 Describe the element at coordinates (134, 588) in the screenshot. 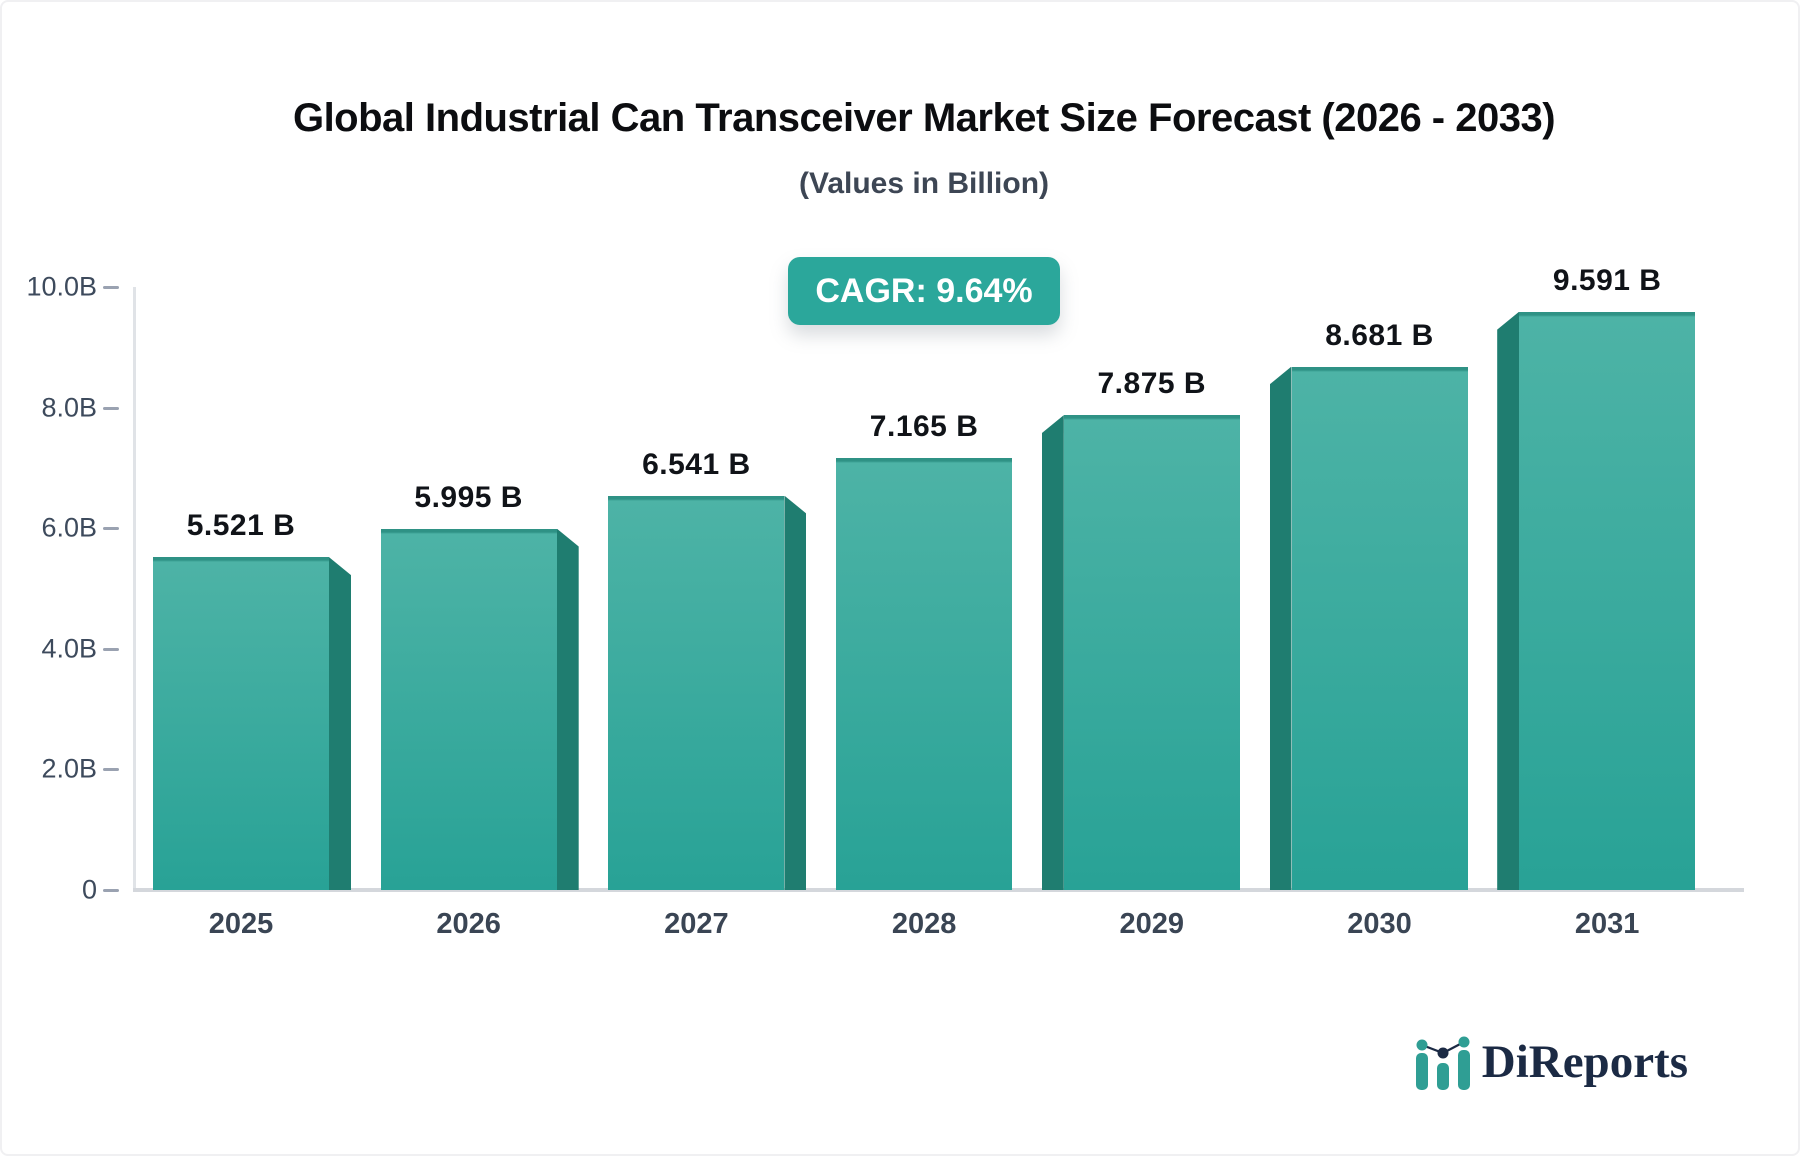

I see `y-axis-line` at that location.